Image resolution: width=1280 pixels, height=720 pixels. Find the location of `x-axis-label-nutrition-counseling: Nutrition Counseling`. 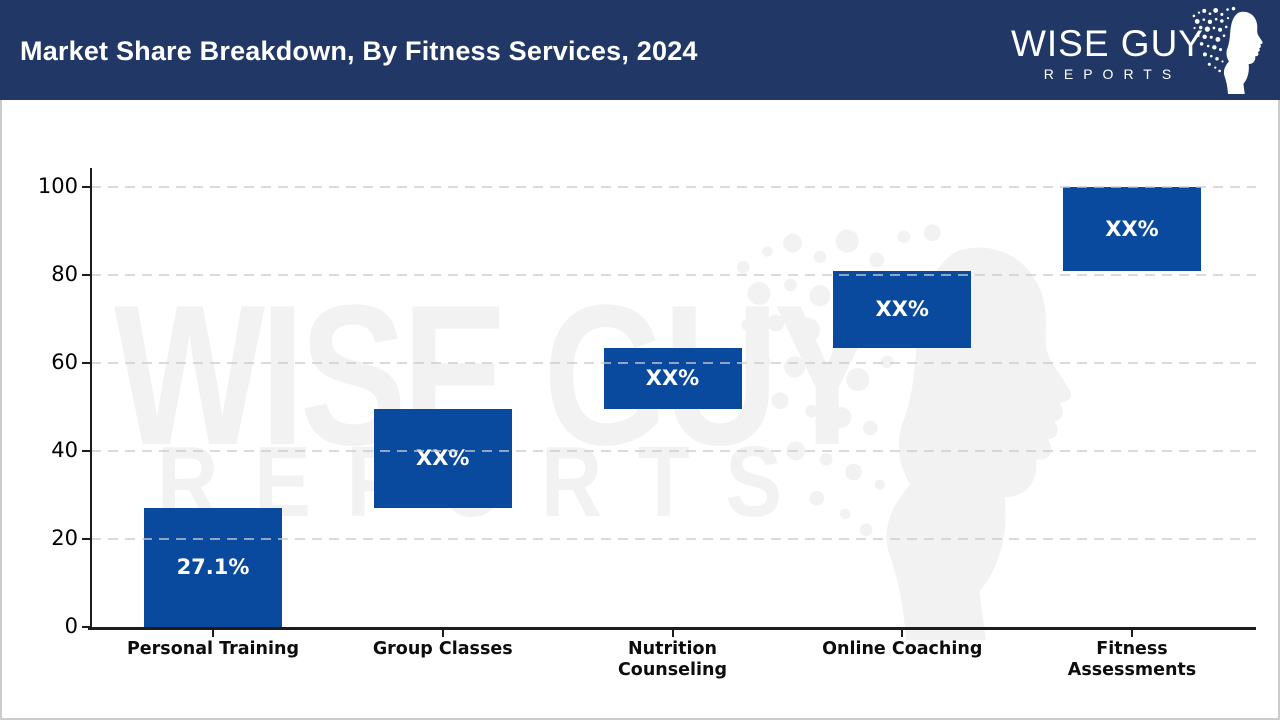

x-axis-label-nutrition-counseling: Nutrition Counseling is located at coordinates (673, 660).